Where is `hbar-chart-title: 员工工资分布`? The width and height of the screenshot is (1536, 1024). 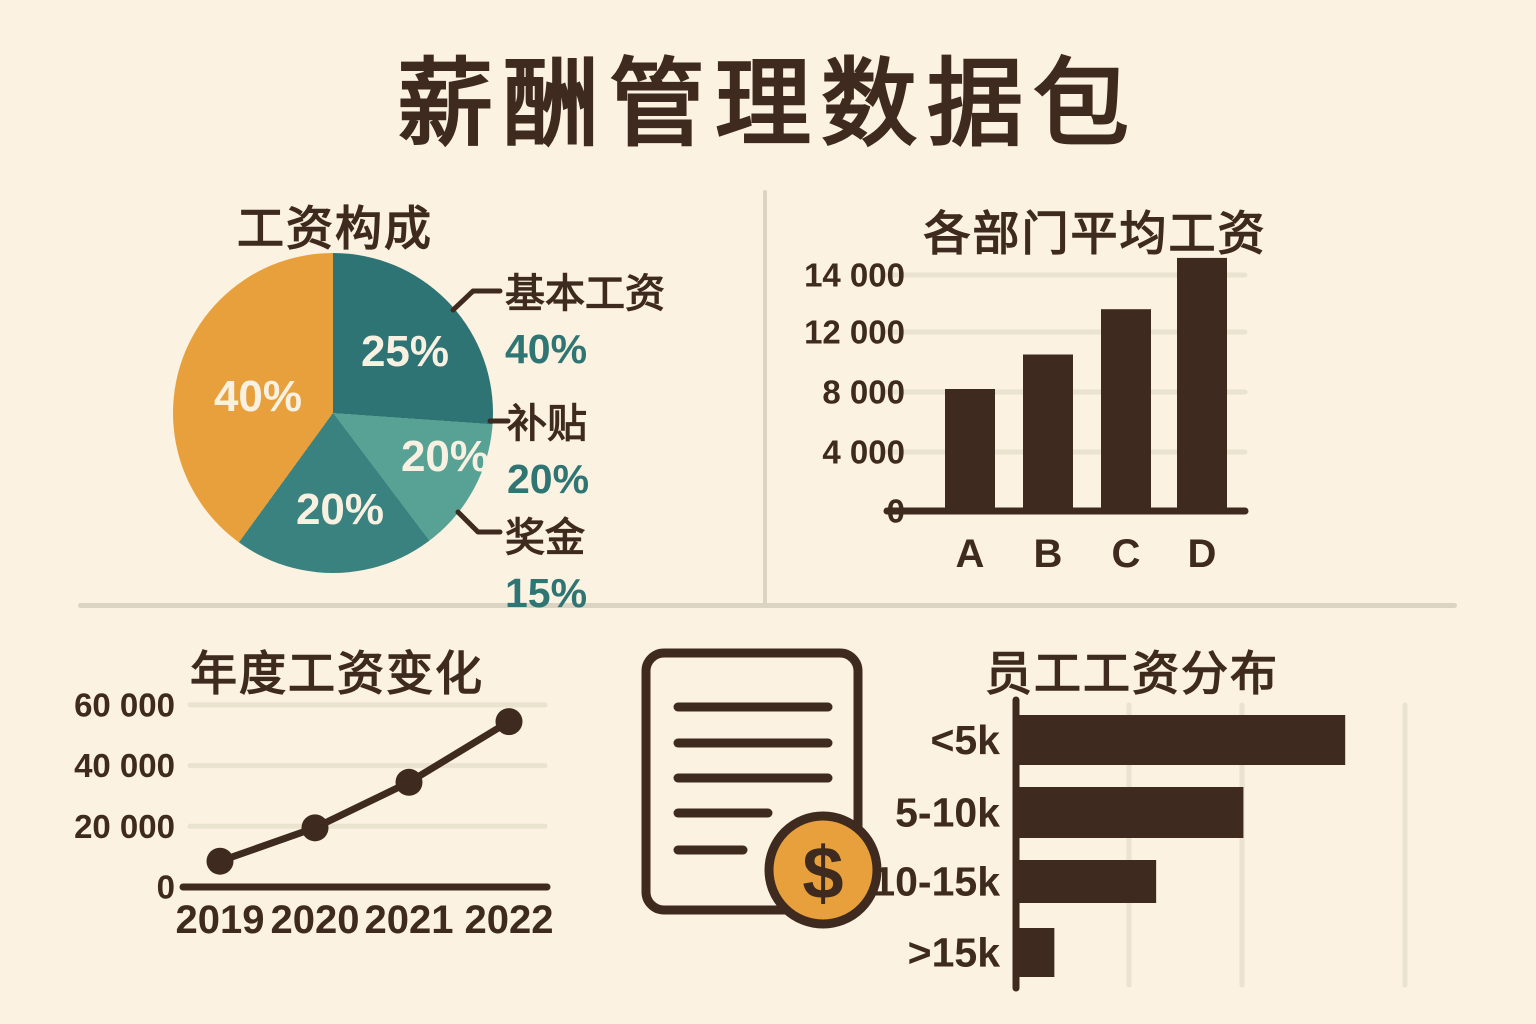
hbar-chart-title: 员工工资分布 is located at coordinates (1132, 673).